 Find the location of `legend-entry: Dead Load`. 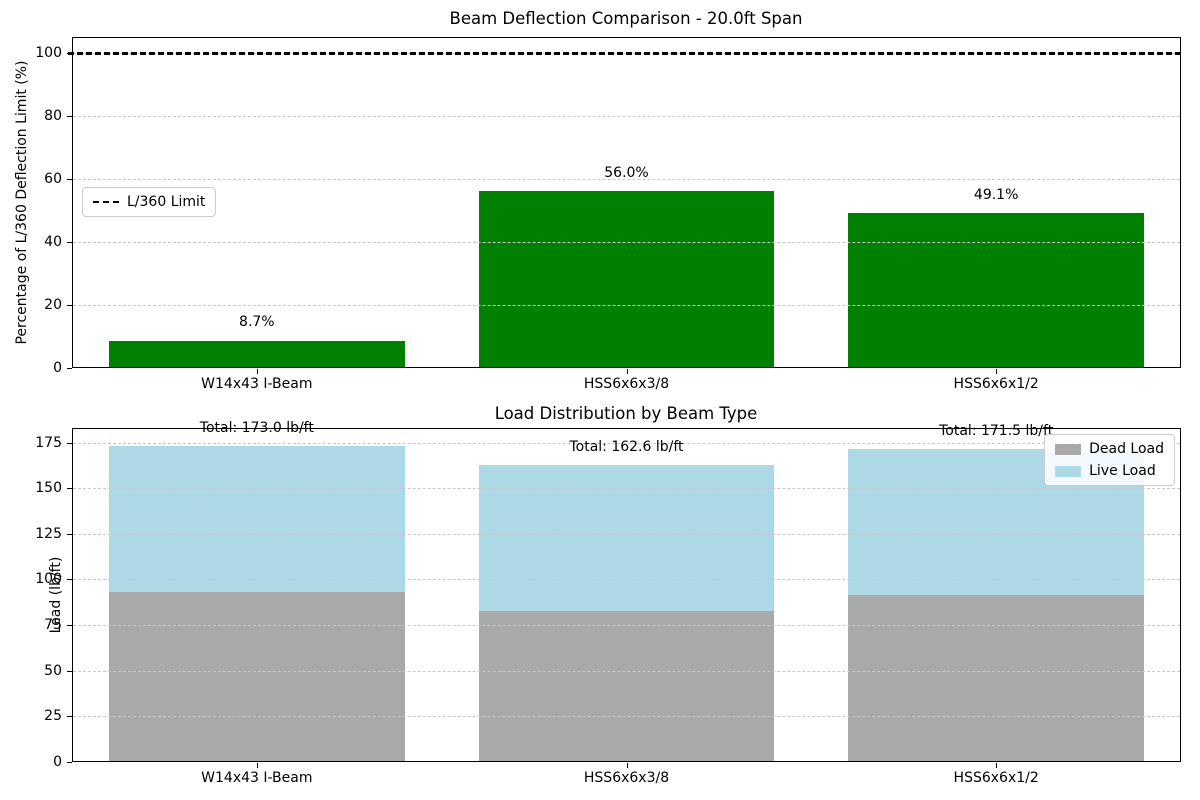

legend-entry: Dead Load is located at coordinates (1109, 449).